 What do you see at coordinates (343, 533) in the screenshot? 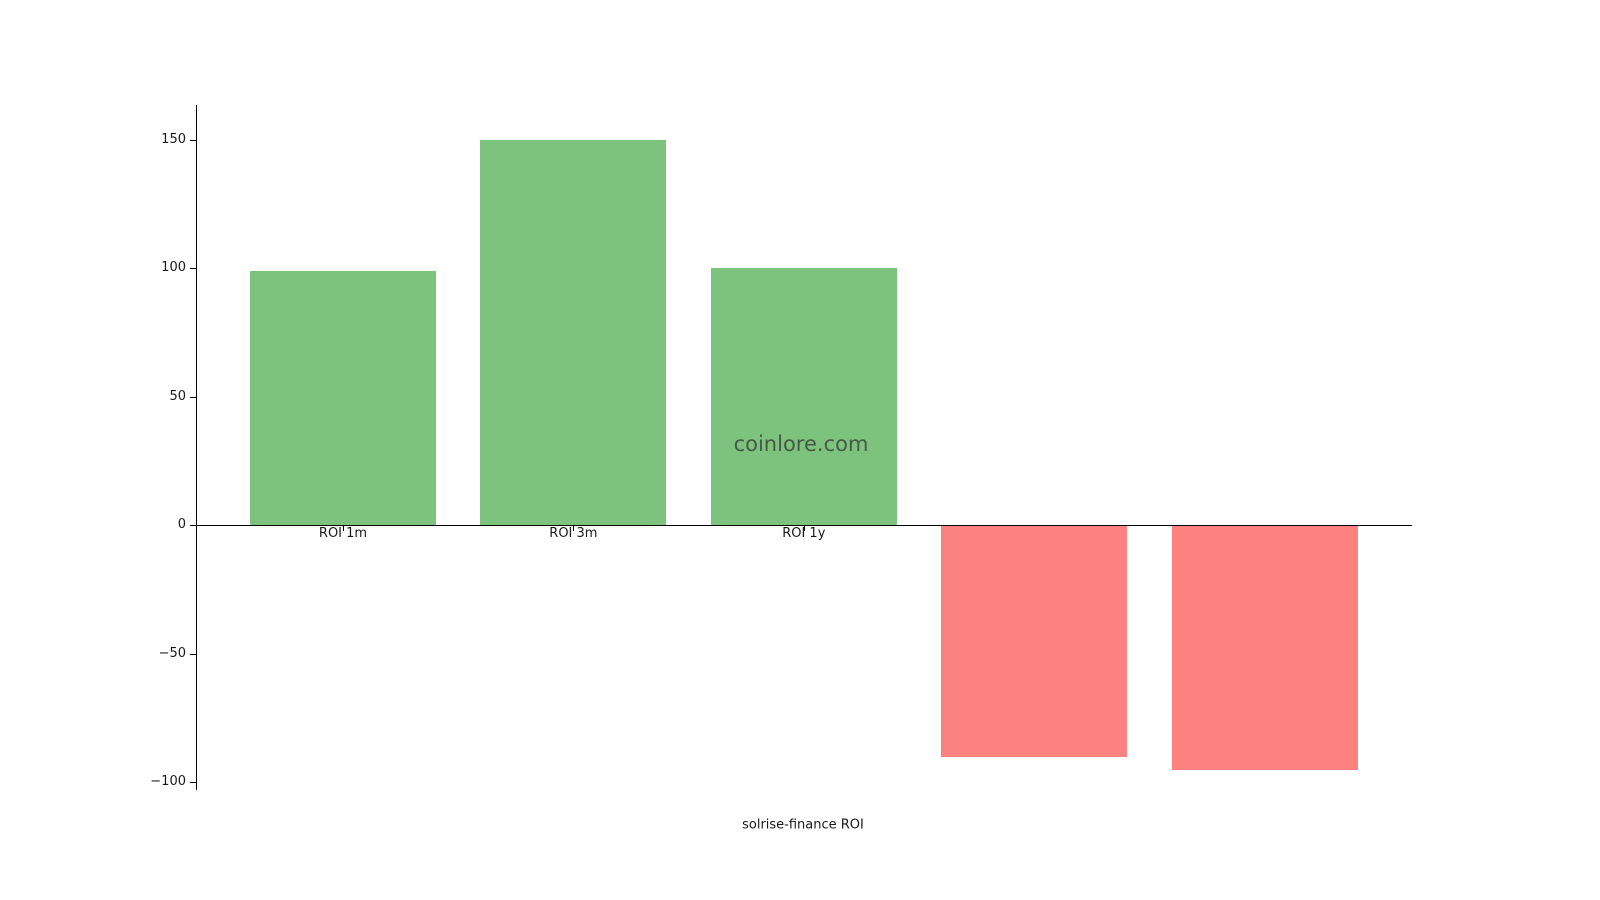
I see `x-tick-label: ROI 1m` at bounding box center [343, 533].